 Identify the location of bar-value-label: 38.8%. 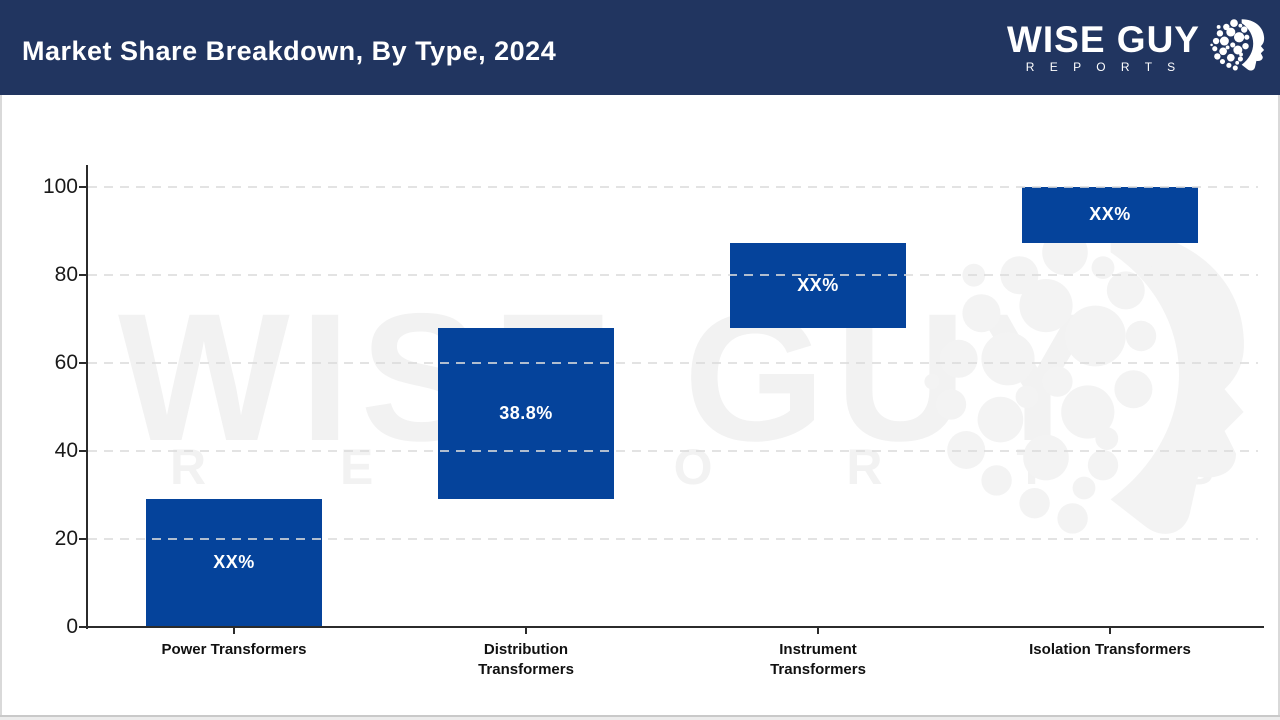
(526, 413).